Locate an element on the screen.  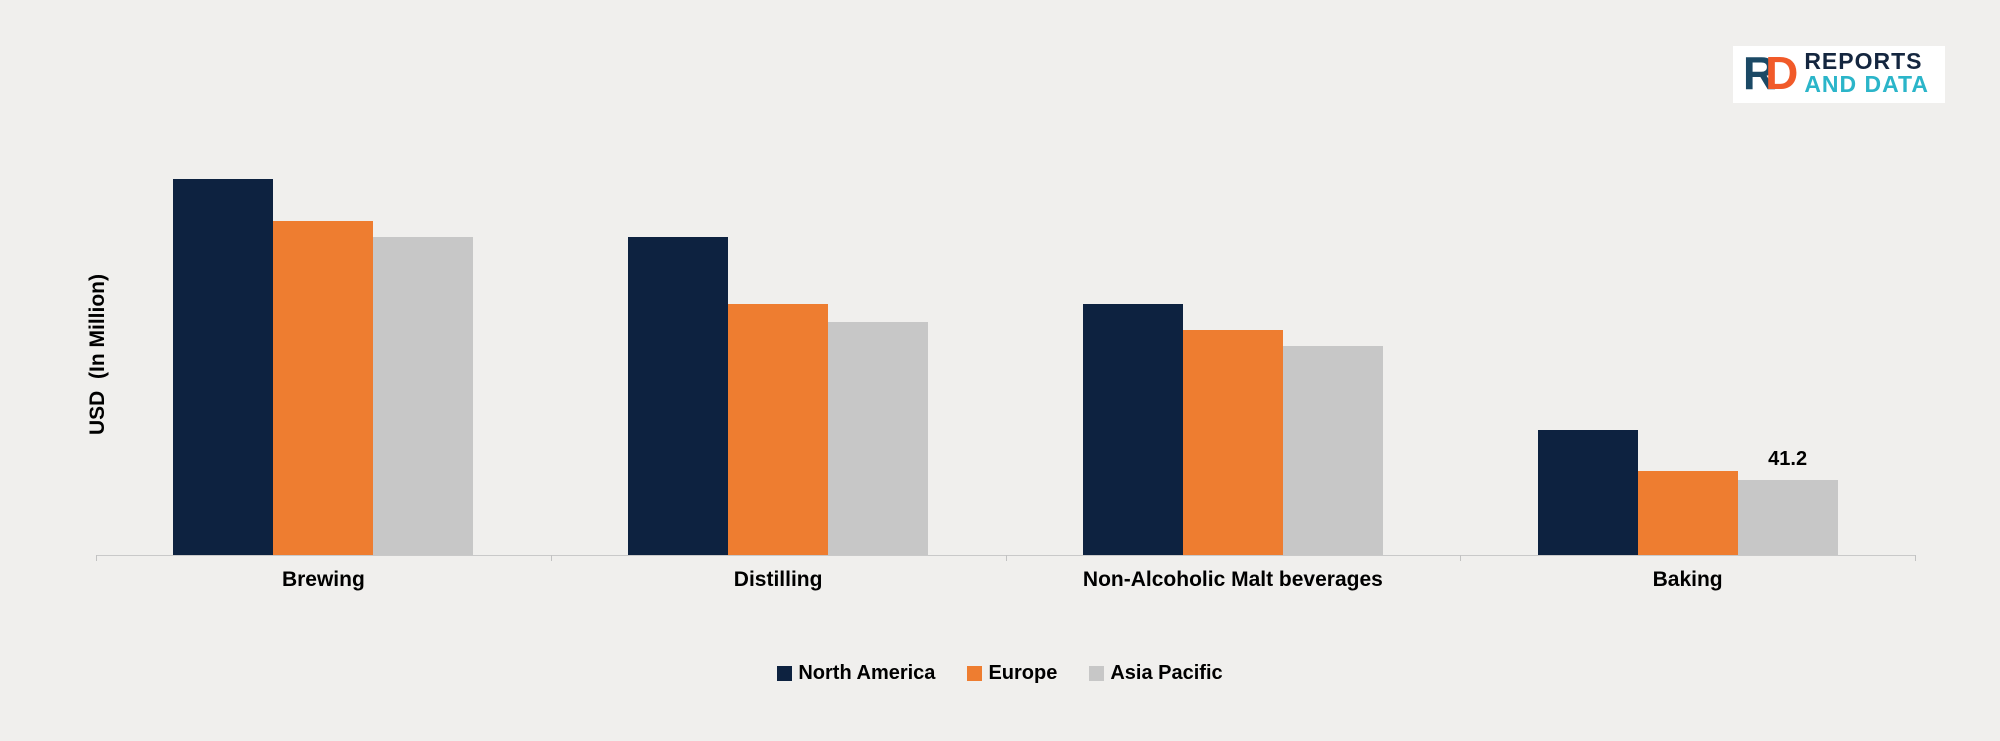
brand-logo-text: REPORTS AND DATA is located at coordinates (1866, 73).